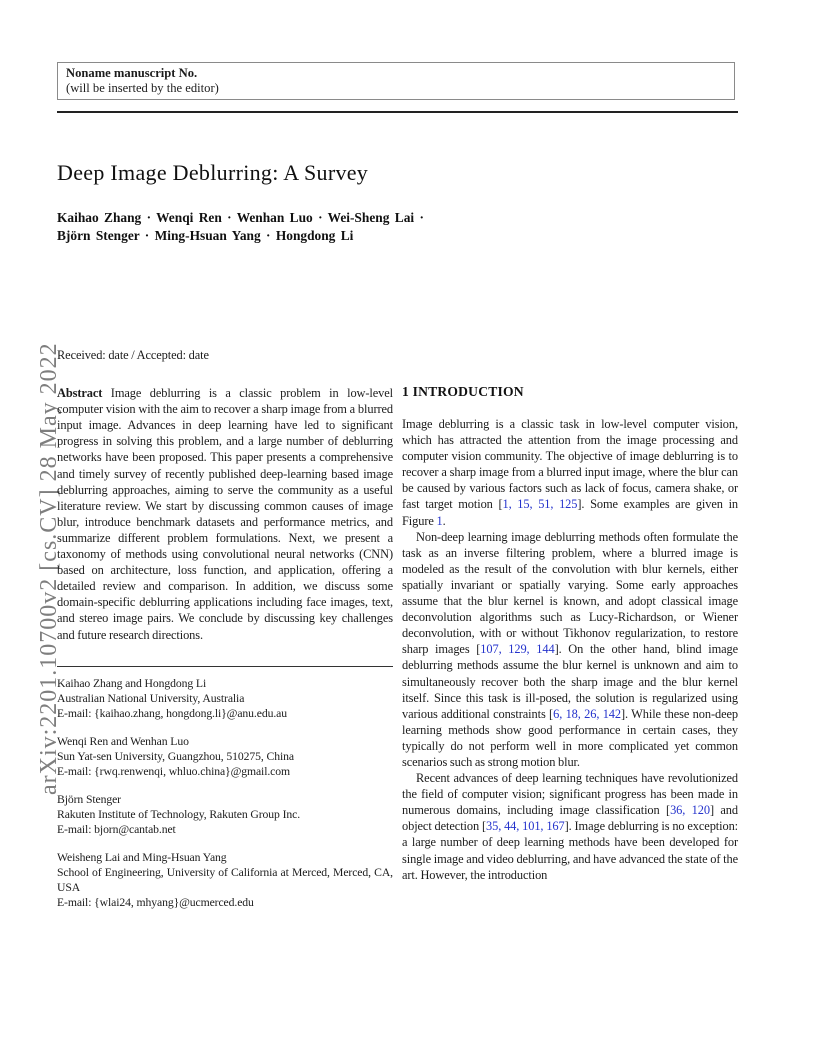 The width and height of the screenshot is (816, 1056). I want to click on citation-link: 35, 44, 101, 167, so click(525, 826).